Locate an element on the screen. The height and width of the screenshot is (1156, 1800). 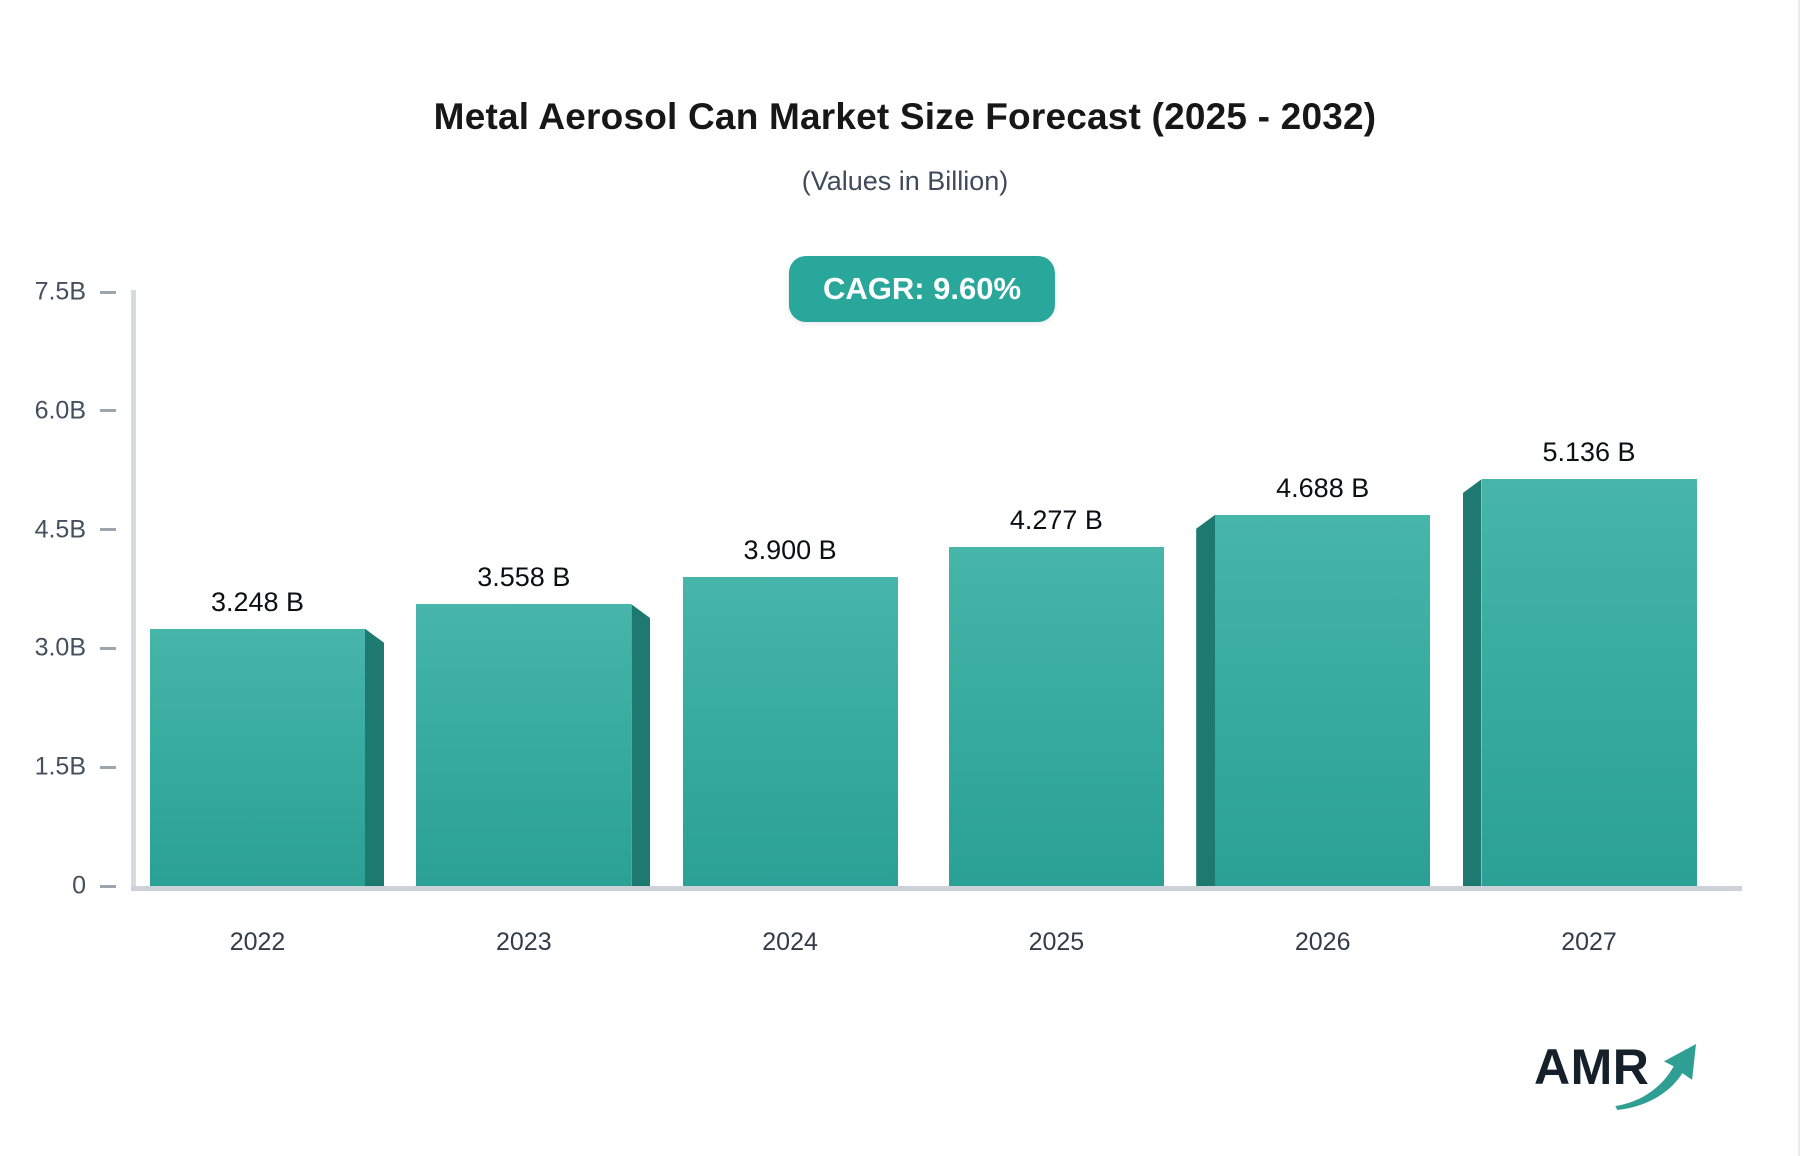
y-tick-label: 3.0B is located at coordinates (60, 647).